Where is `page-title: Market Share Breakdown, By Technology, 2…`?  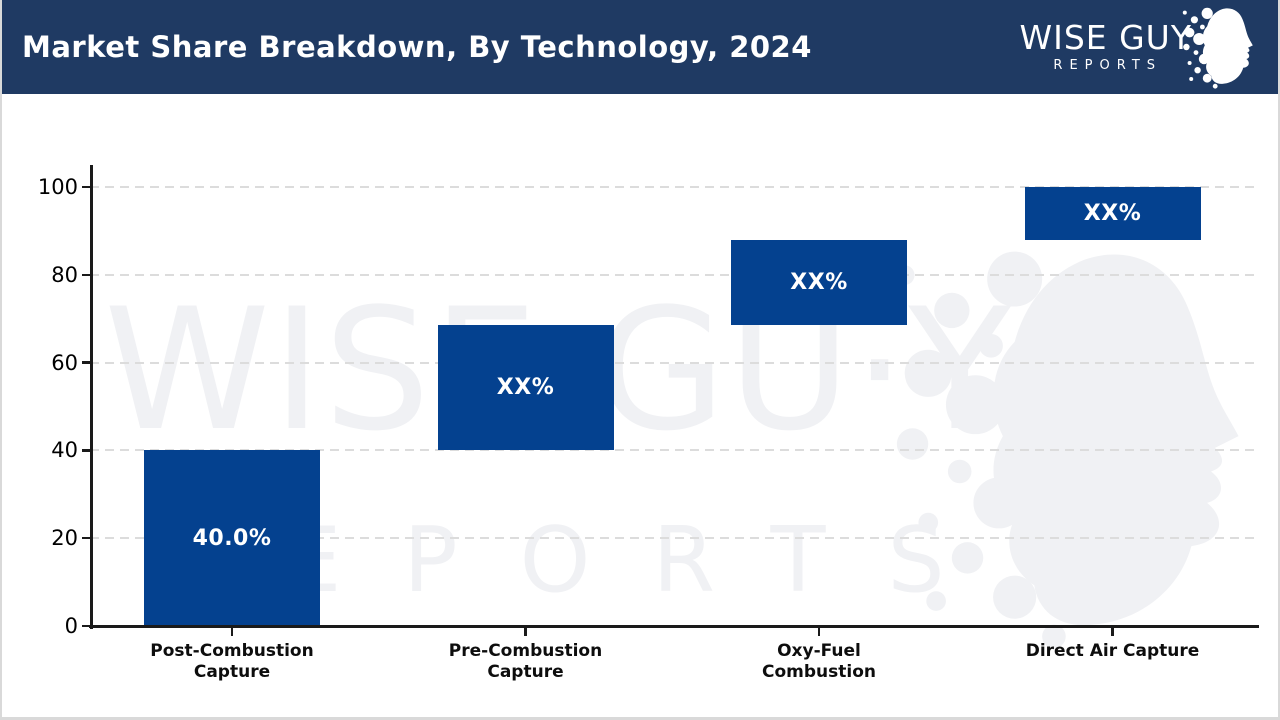
page-title: Market Share Breakdown, By Technology, 2… is located at coordinates (417, 47).